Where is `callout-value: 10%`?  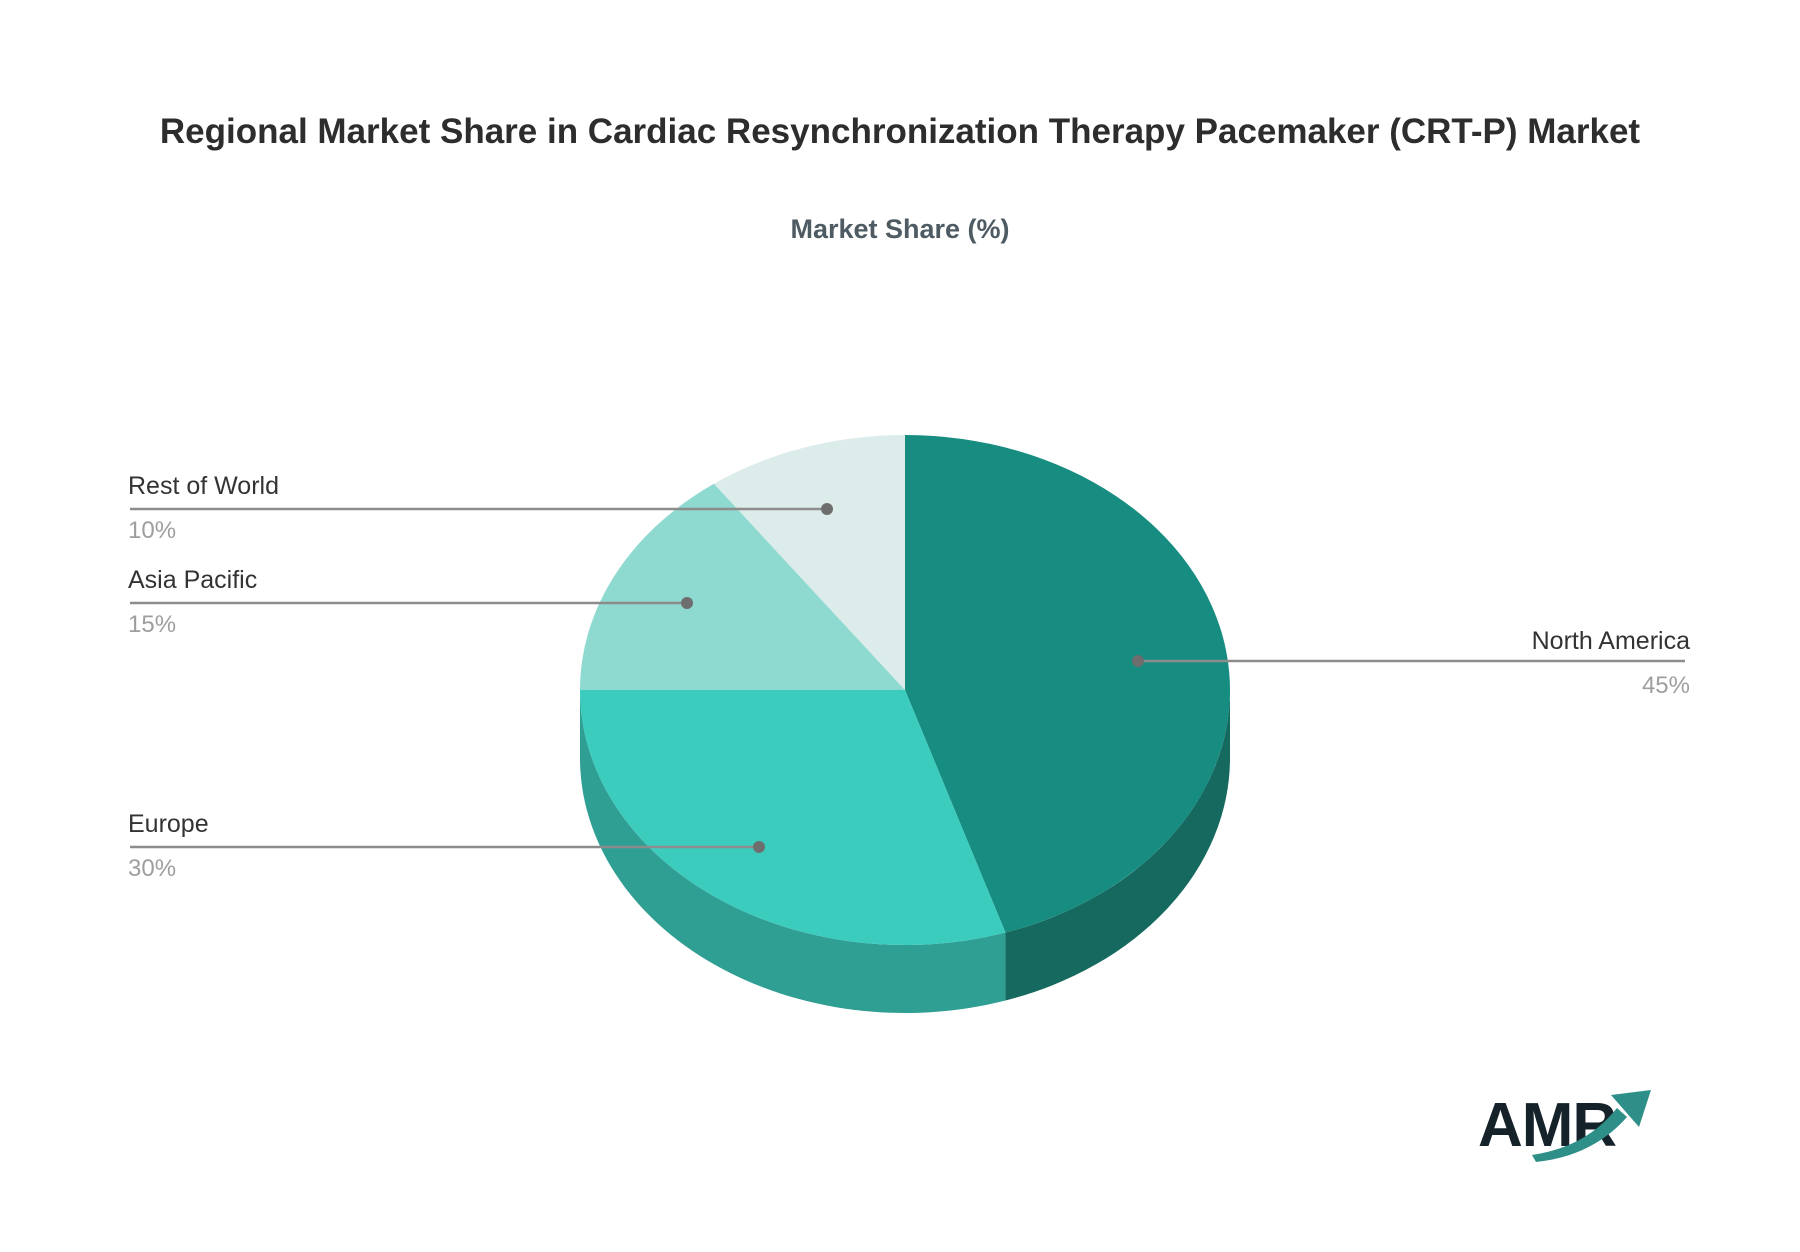
callout-value: 10% is located at coordinates (152, 530).